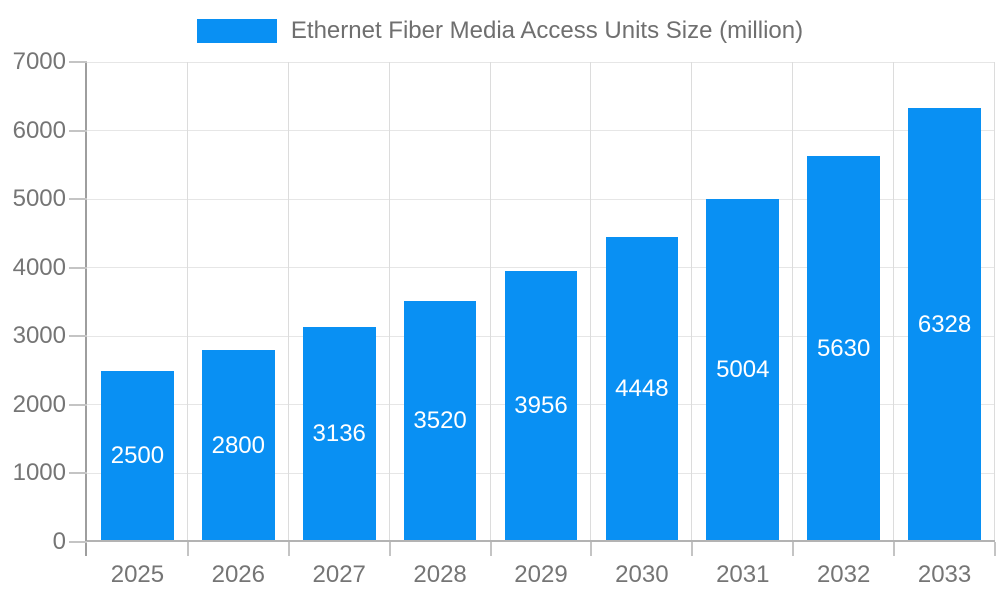  Describe the element at coordinates (642, 574) in the screenshot. I see `x-axis-label: 2030` at that location.